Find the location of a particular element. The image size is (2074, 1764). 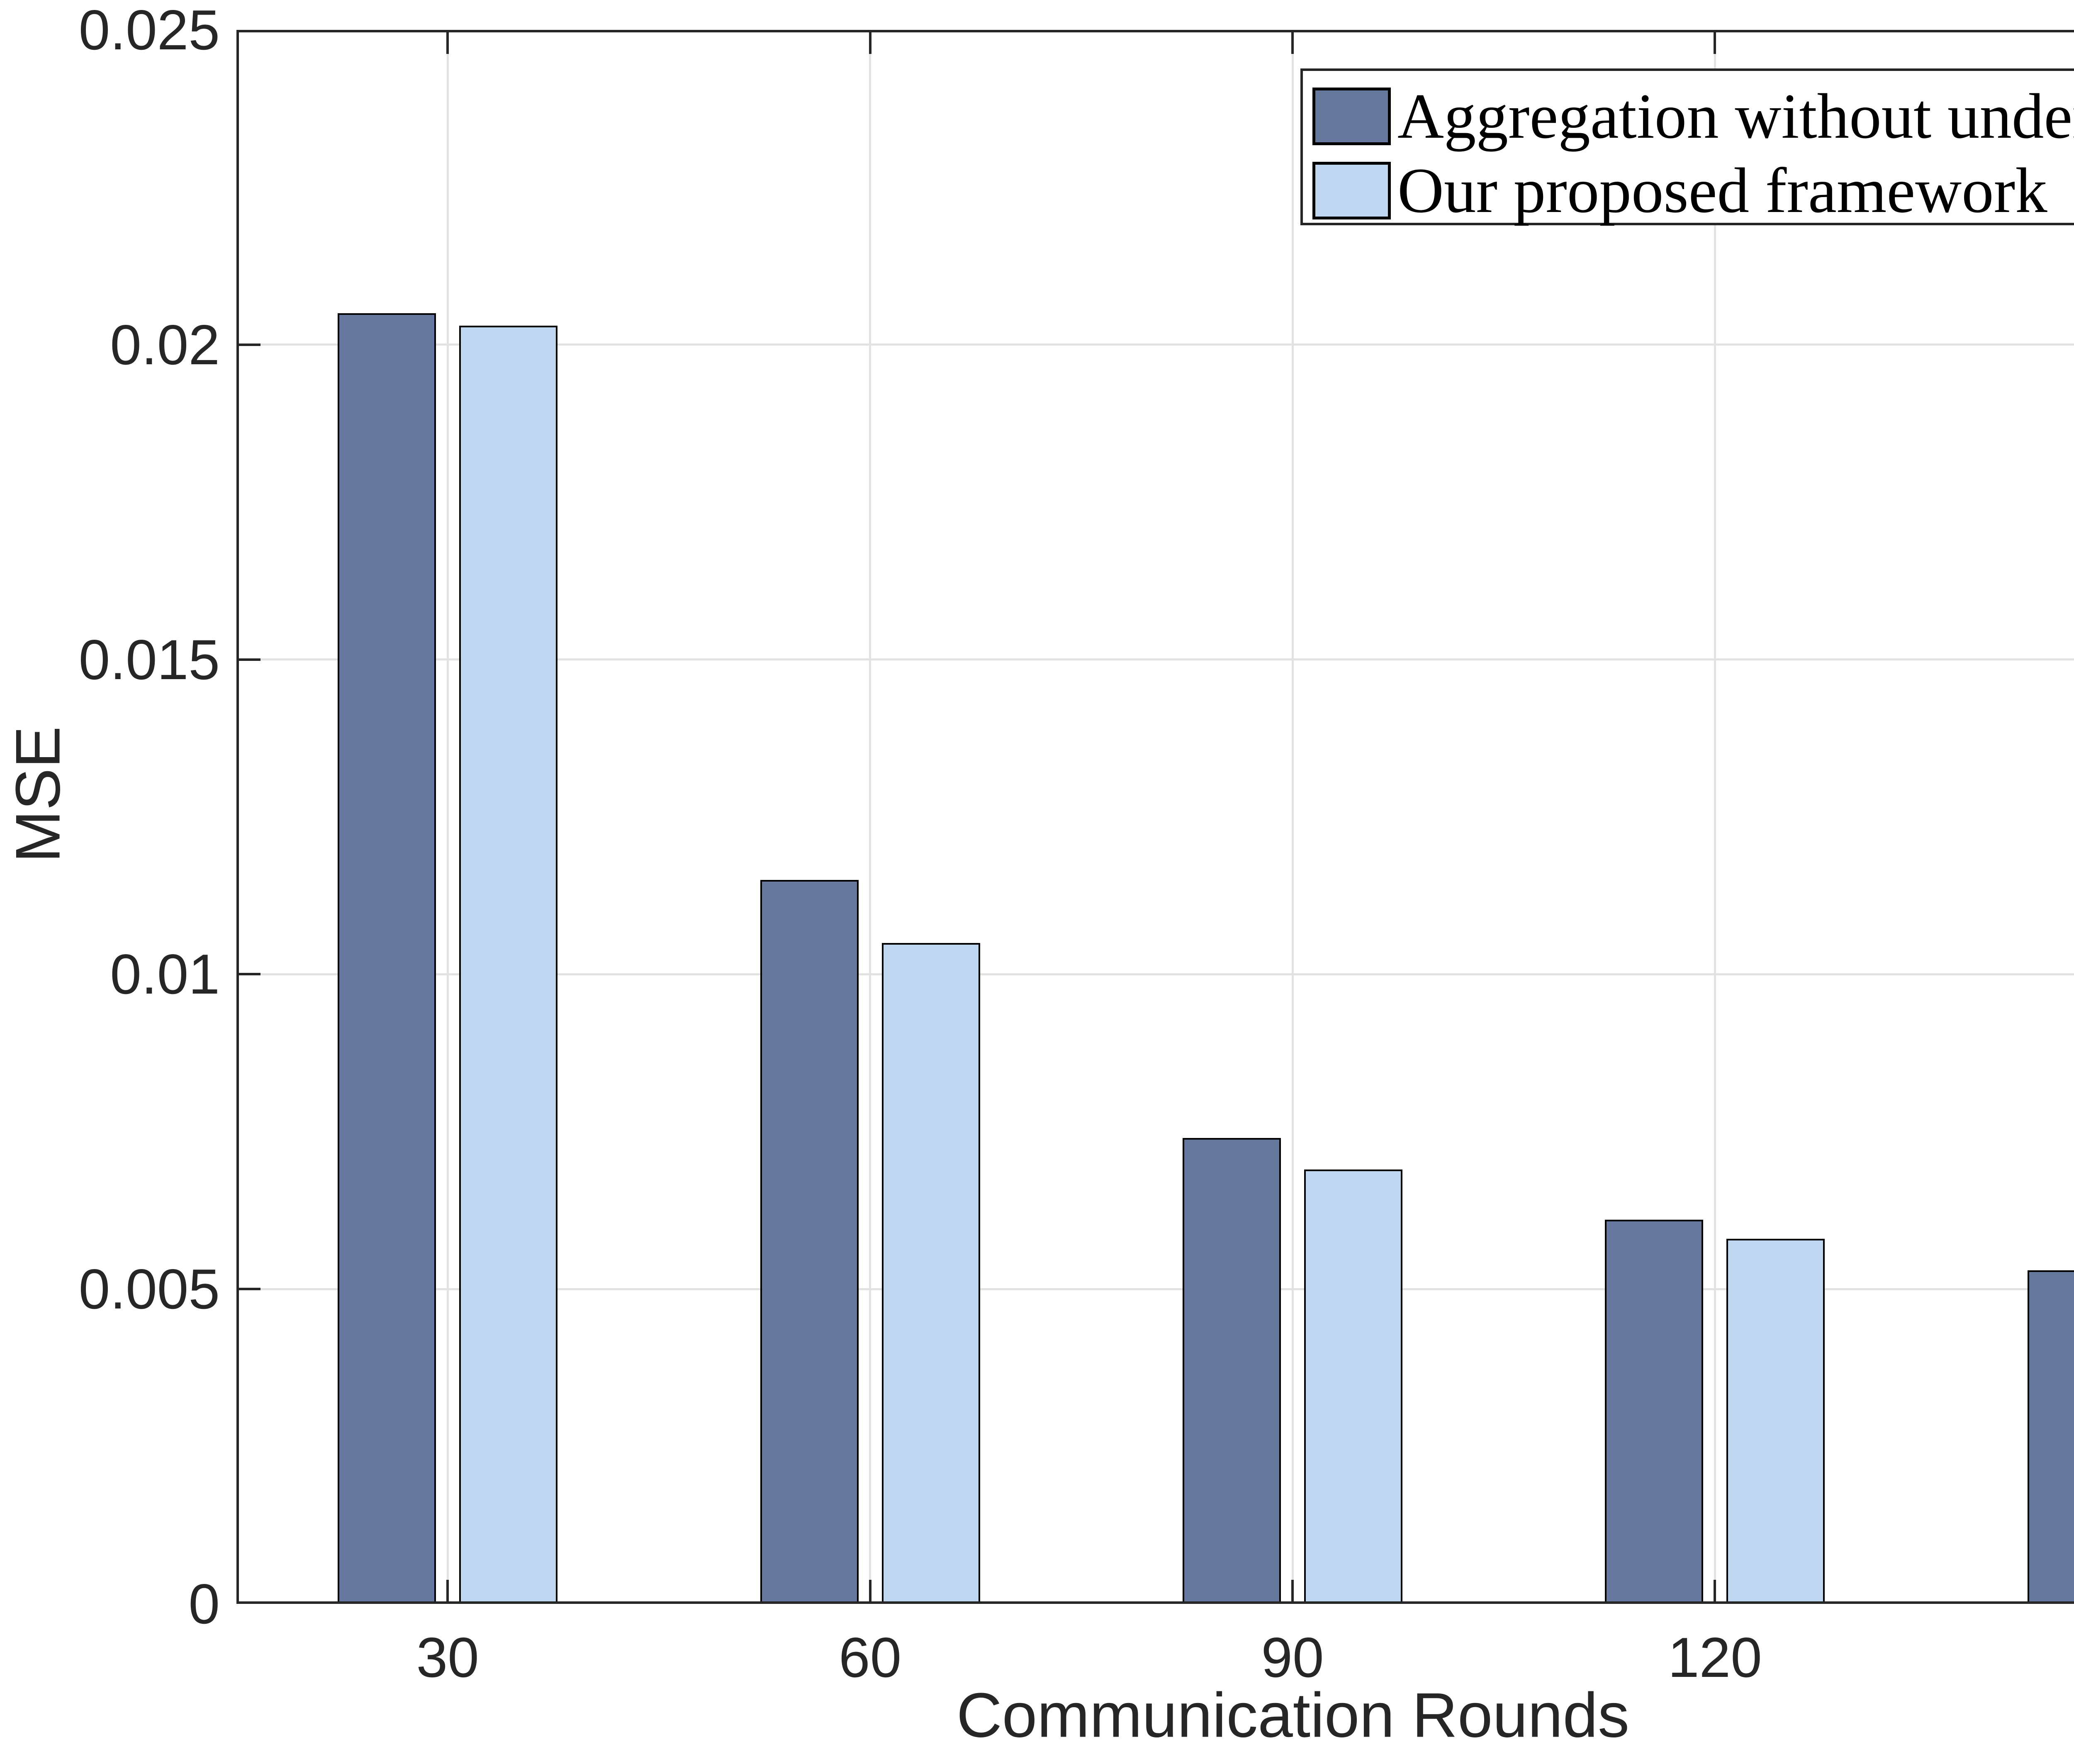

x-tick-label: 150 is located at coordinates (2043, 1657).